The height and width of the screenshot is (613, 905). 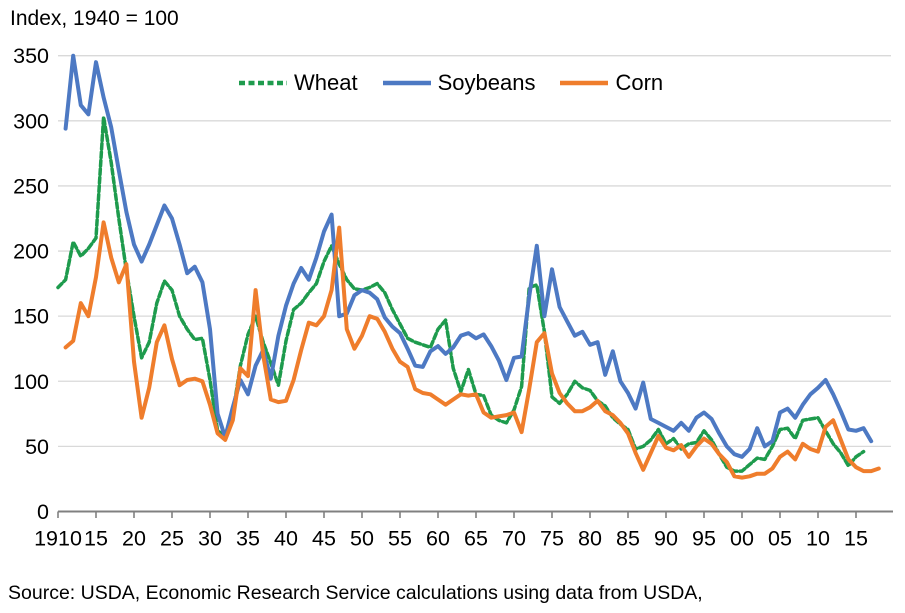 I want to click on x-axis-label: 55, so click(x=400, y=539).